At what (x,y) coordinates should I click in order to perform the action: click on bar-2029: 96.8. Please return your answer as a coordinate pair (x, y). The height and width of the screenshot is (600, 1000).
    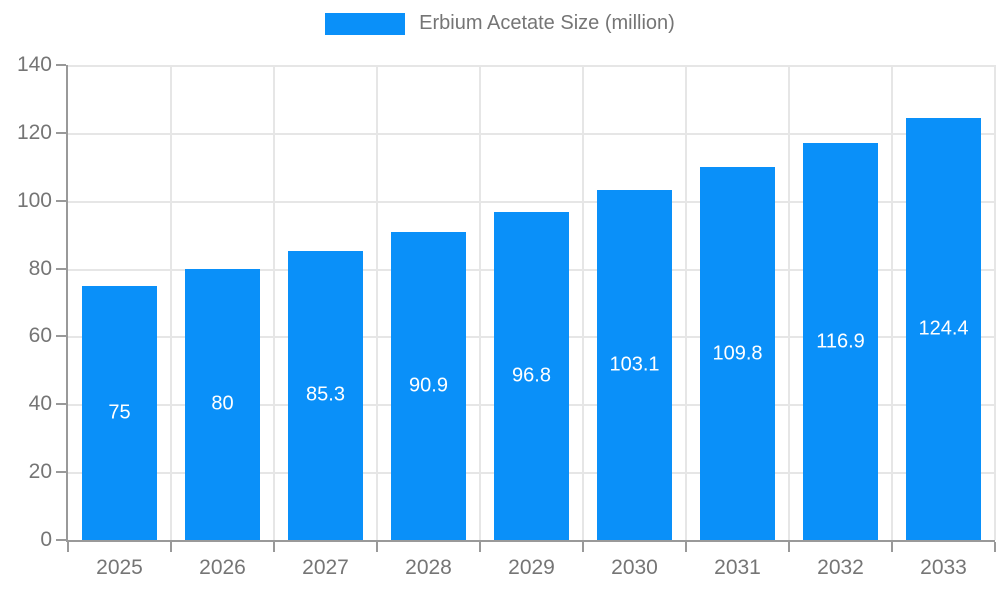
    Looking at the image, I should click on (531, 375).